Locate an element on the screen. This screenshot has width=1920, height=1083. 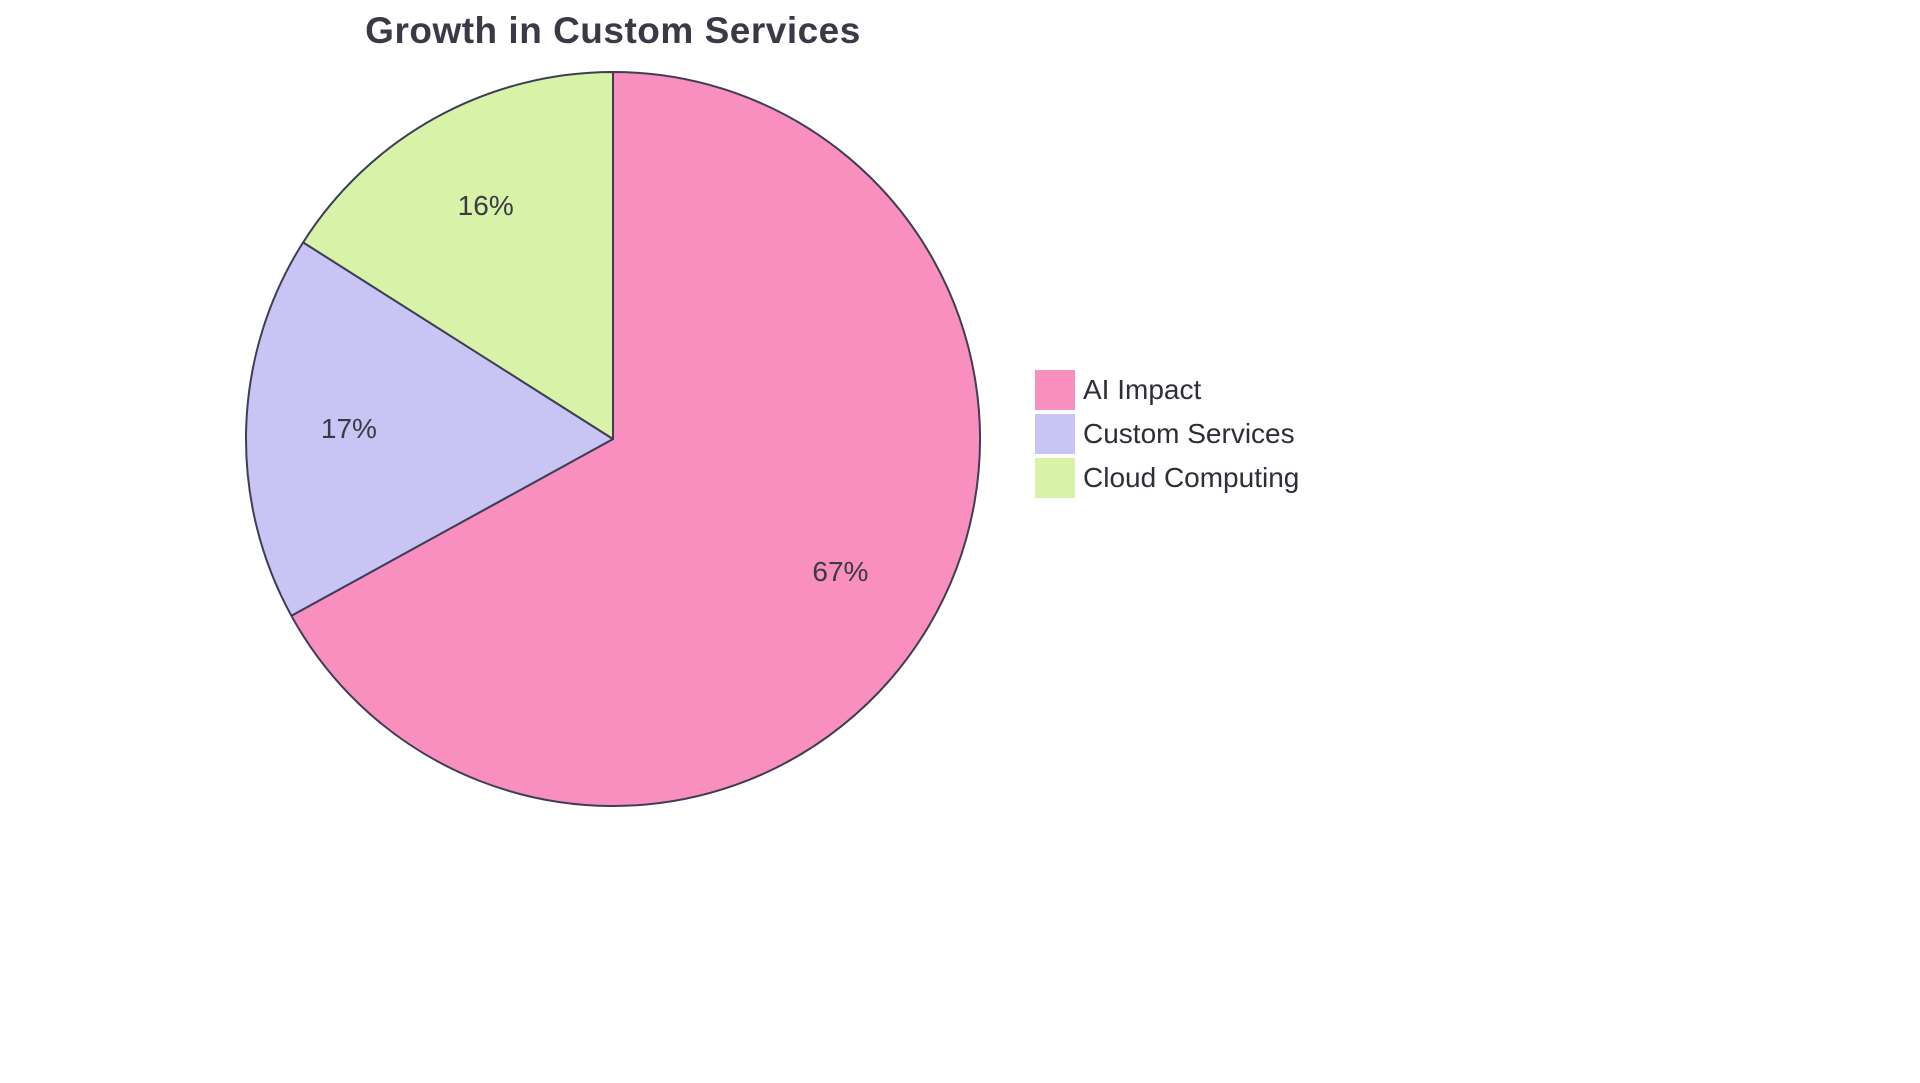
legend-item-ai-impact: AI Impact is located at coordinates (1167, 390).